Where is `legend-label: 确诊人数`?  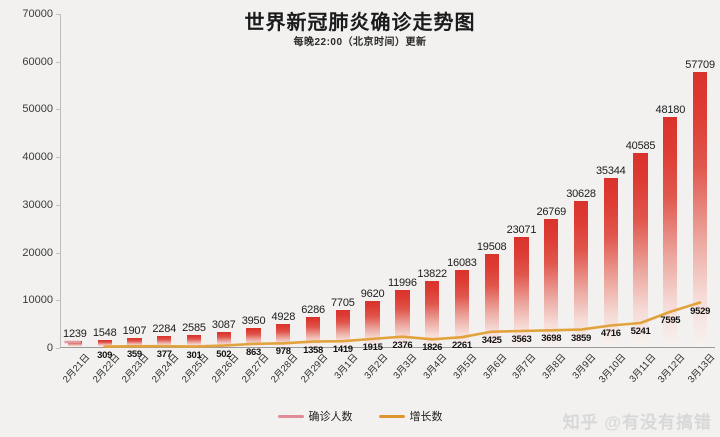
legend-label: 确诊人数 is located at coordinates (330, 416).